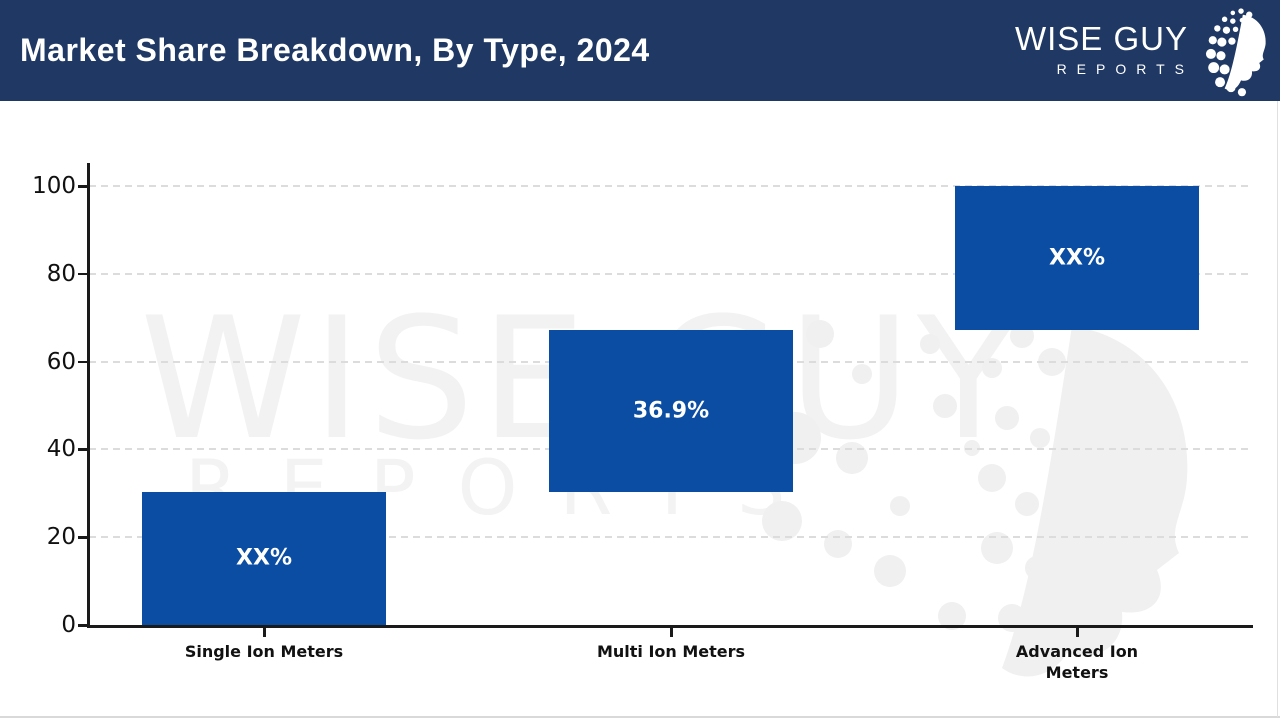 The height and width of the screenshot is (720, 1280). Describe the element at coordinates (61, 449) in the screenshot. I see `y-tick-label-40: 40` at that location.